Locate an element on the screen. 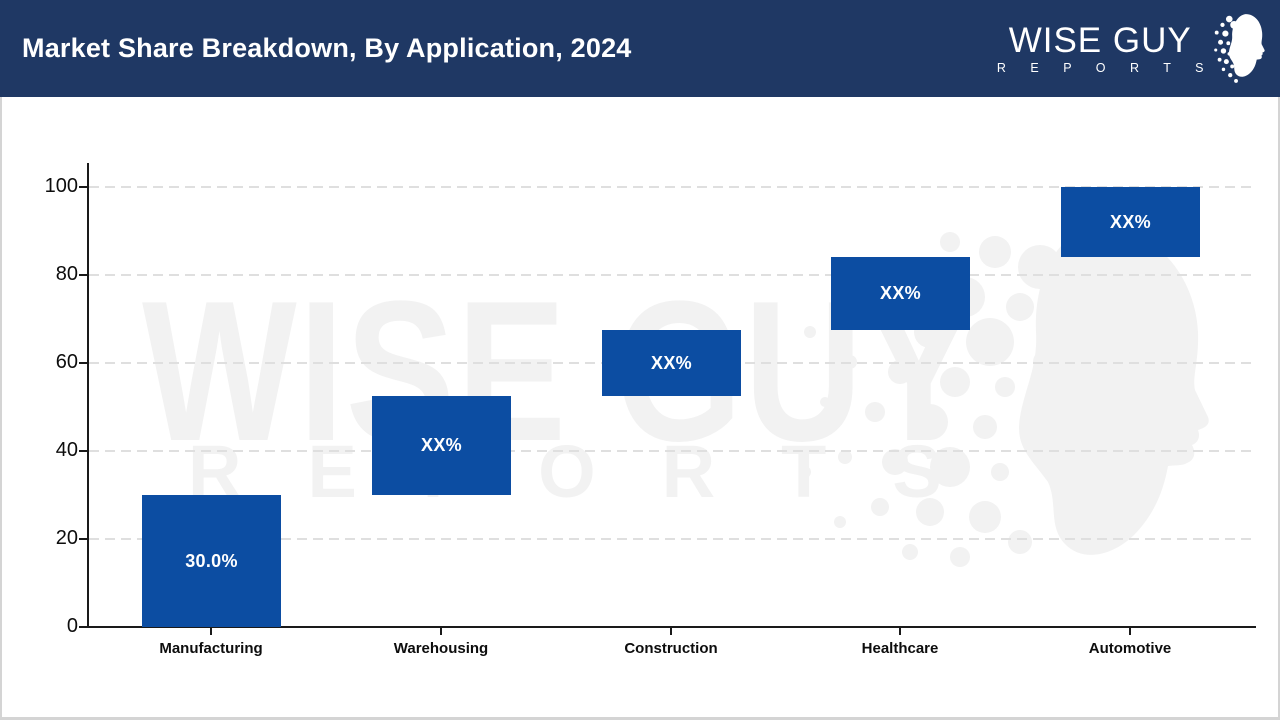 This screenshot has height=720, width=1280. brand-logo-text: WISE GUY R E P O R T S is located at coordinates (1100, 47).